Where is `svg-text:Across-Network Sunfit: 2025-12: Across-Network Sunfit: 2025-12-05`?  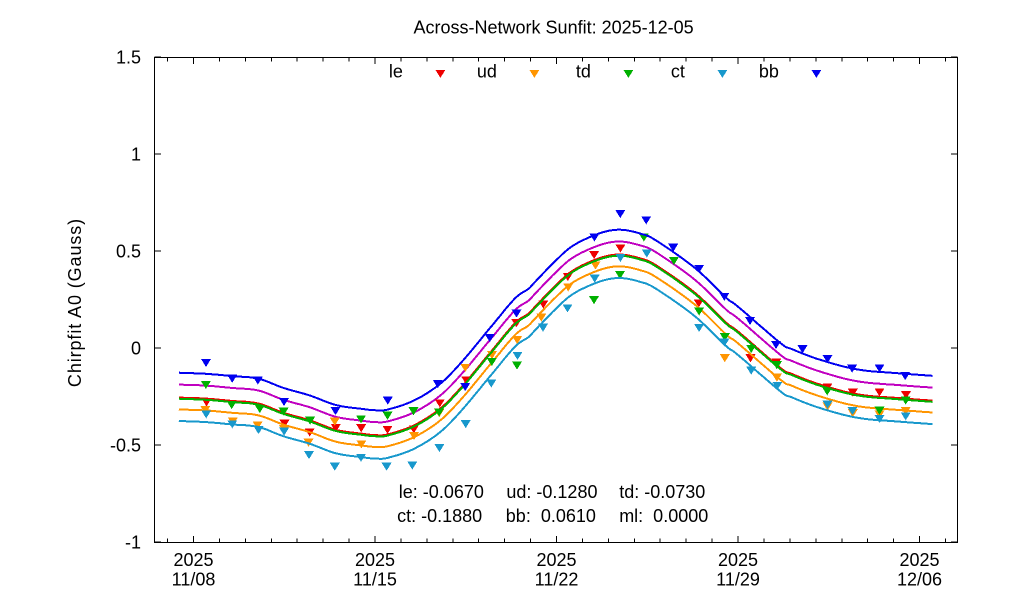 svg-text:Across-Network Sunfit: 2025-12: Across-Network Sunfit: 2025-12-05 is located at coordinates (554, 28).